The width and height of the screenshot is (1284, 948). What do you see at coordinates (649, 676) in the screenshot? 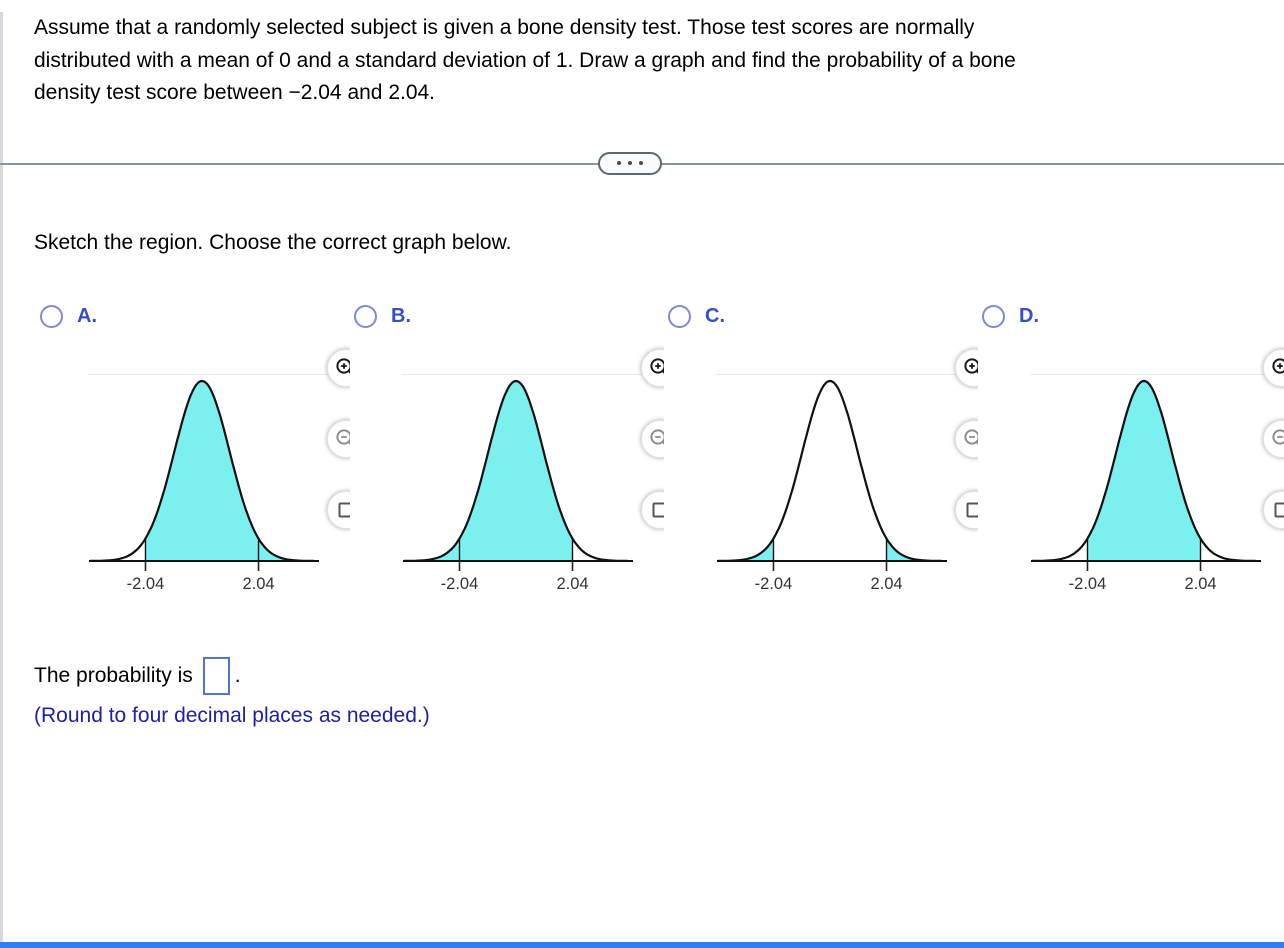
I see `answer-row: The probability is .` at bounding box center [649, 676].